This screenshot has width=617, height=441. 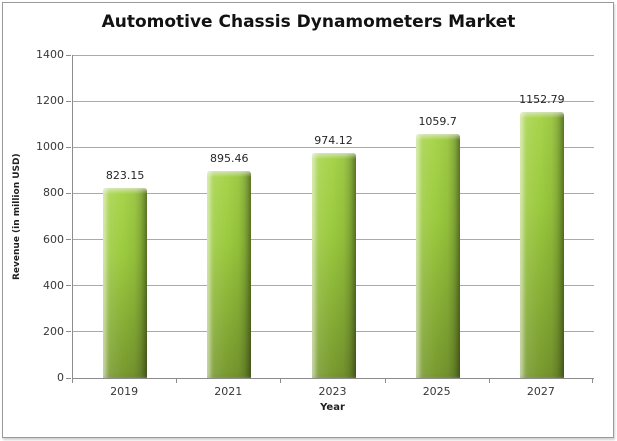 What do you see at coordinates (333, 265) in the screenshot?
I see `bar-2023` at bounding box center [333, 265].